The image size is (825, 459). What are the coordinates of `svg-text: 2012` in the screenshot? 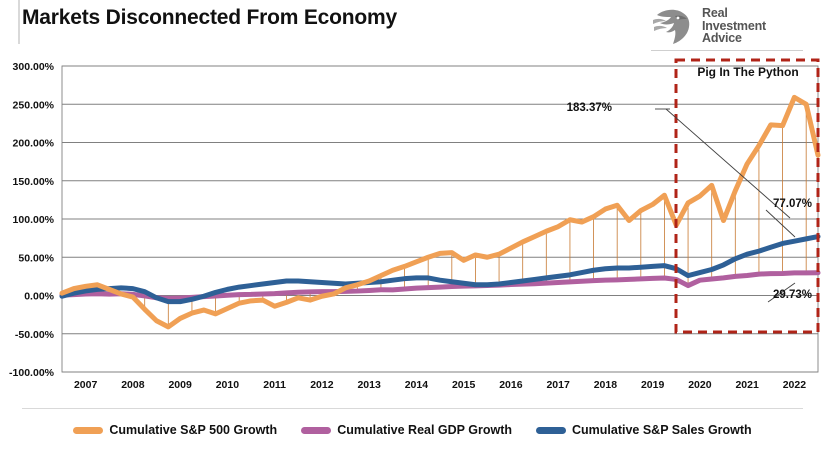 It's located at (322, 385).